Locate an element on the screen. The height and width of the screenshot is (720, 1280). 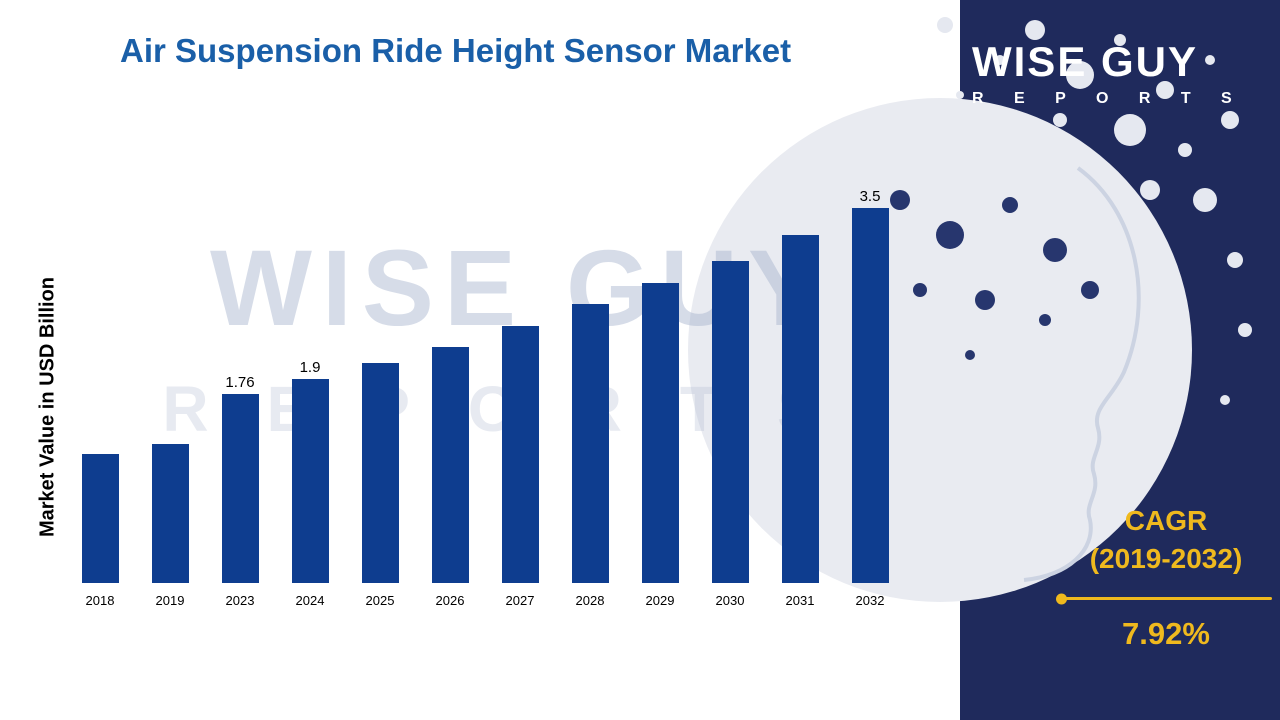
x-tick-label: 2026 is located at coordinates (450, 600).